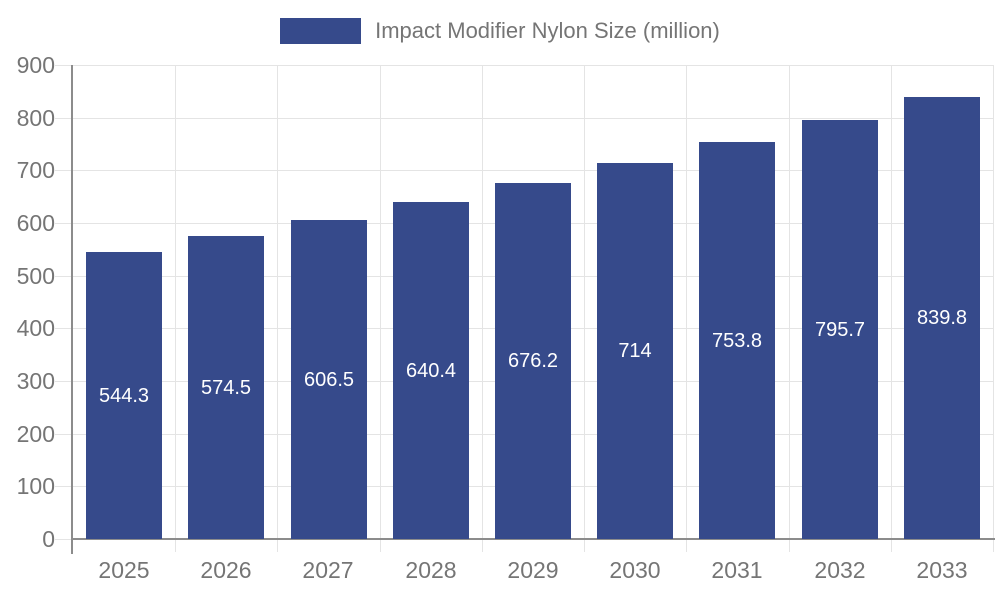 Image resolution: width=1000 pixels, height=600 pixels. Describe the element at coordinates (35, 276) in the screenshot. I see `y-tick-label: 500` at that location.